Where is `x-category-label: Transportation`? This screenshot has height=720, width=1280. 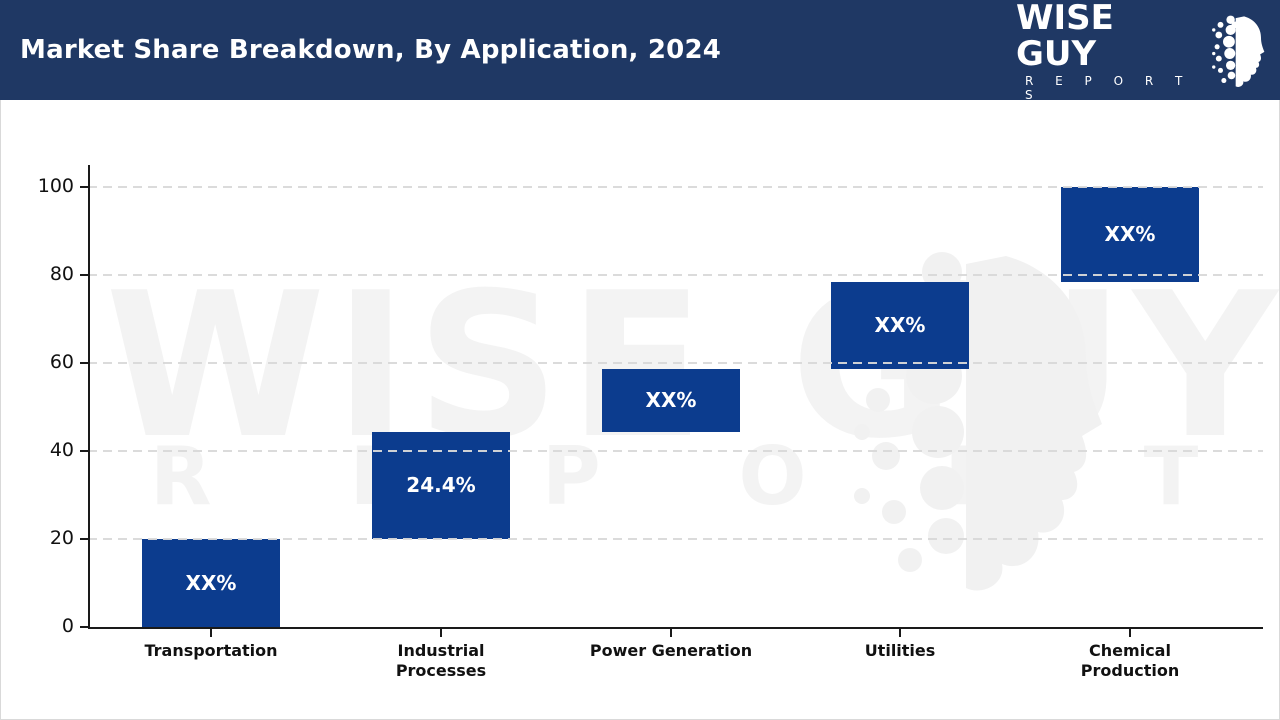
x-category-label: Transportation is located at coordinates (211, 650).